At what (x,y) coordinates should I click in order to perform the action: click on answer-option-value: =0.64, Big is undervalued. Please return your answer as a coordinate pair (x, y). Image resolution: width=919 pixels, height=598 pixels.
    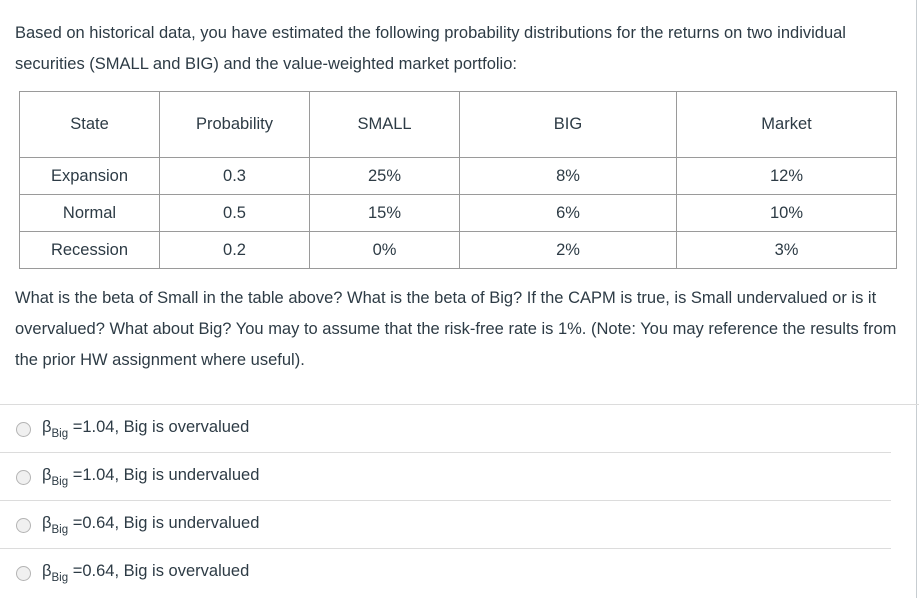
    Looking at the image, I should click on (164, 522).